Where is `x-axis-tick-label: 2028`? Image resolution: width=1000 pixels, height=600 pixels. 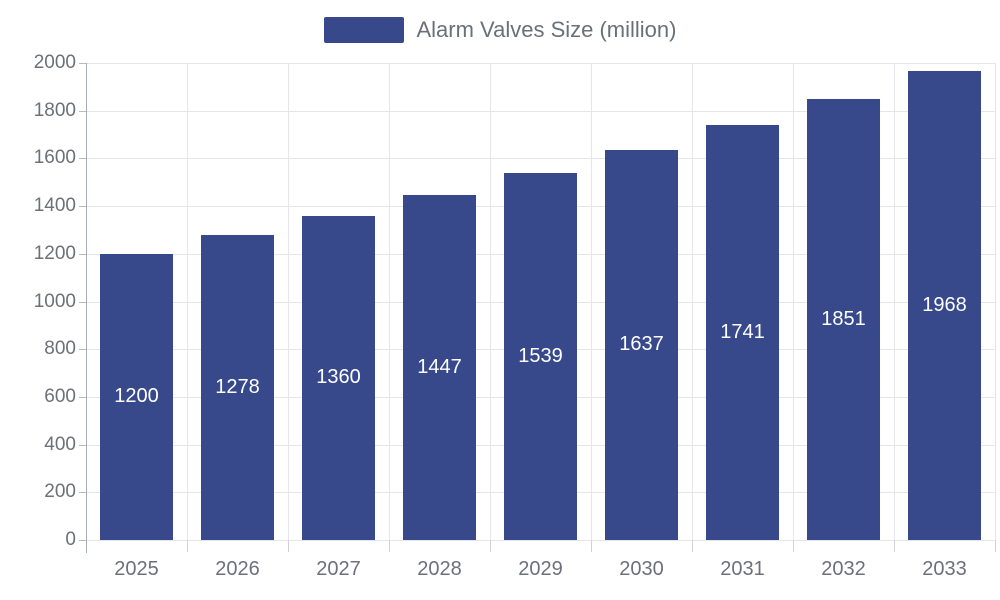 x-axis-tick-label: 2028 is located at coordinates (439, 569).